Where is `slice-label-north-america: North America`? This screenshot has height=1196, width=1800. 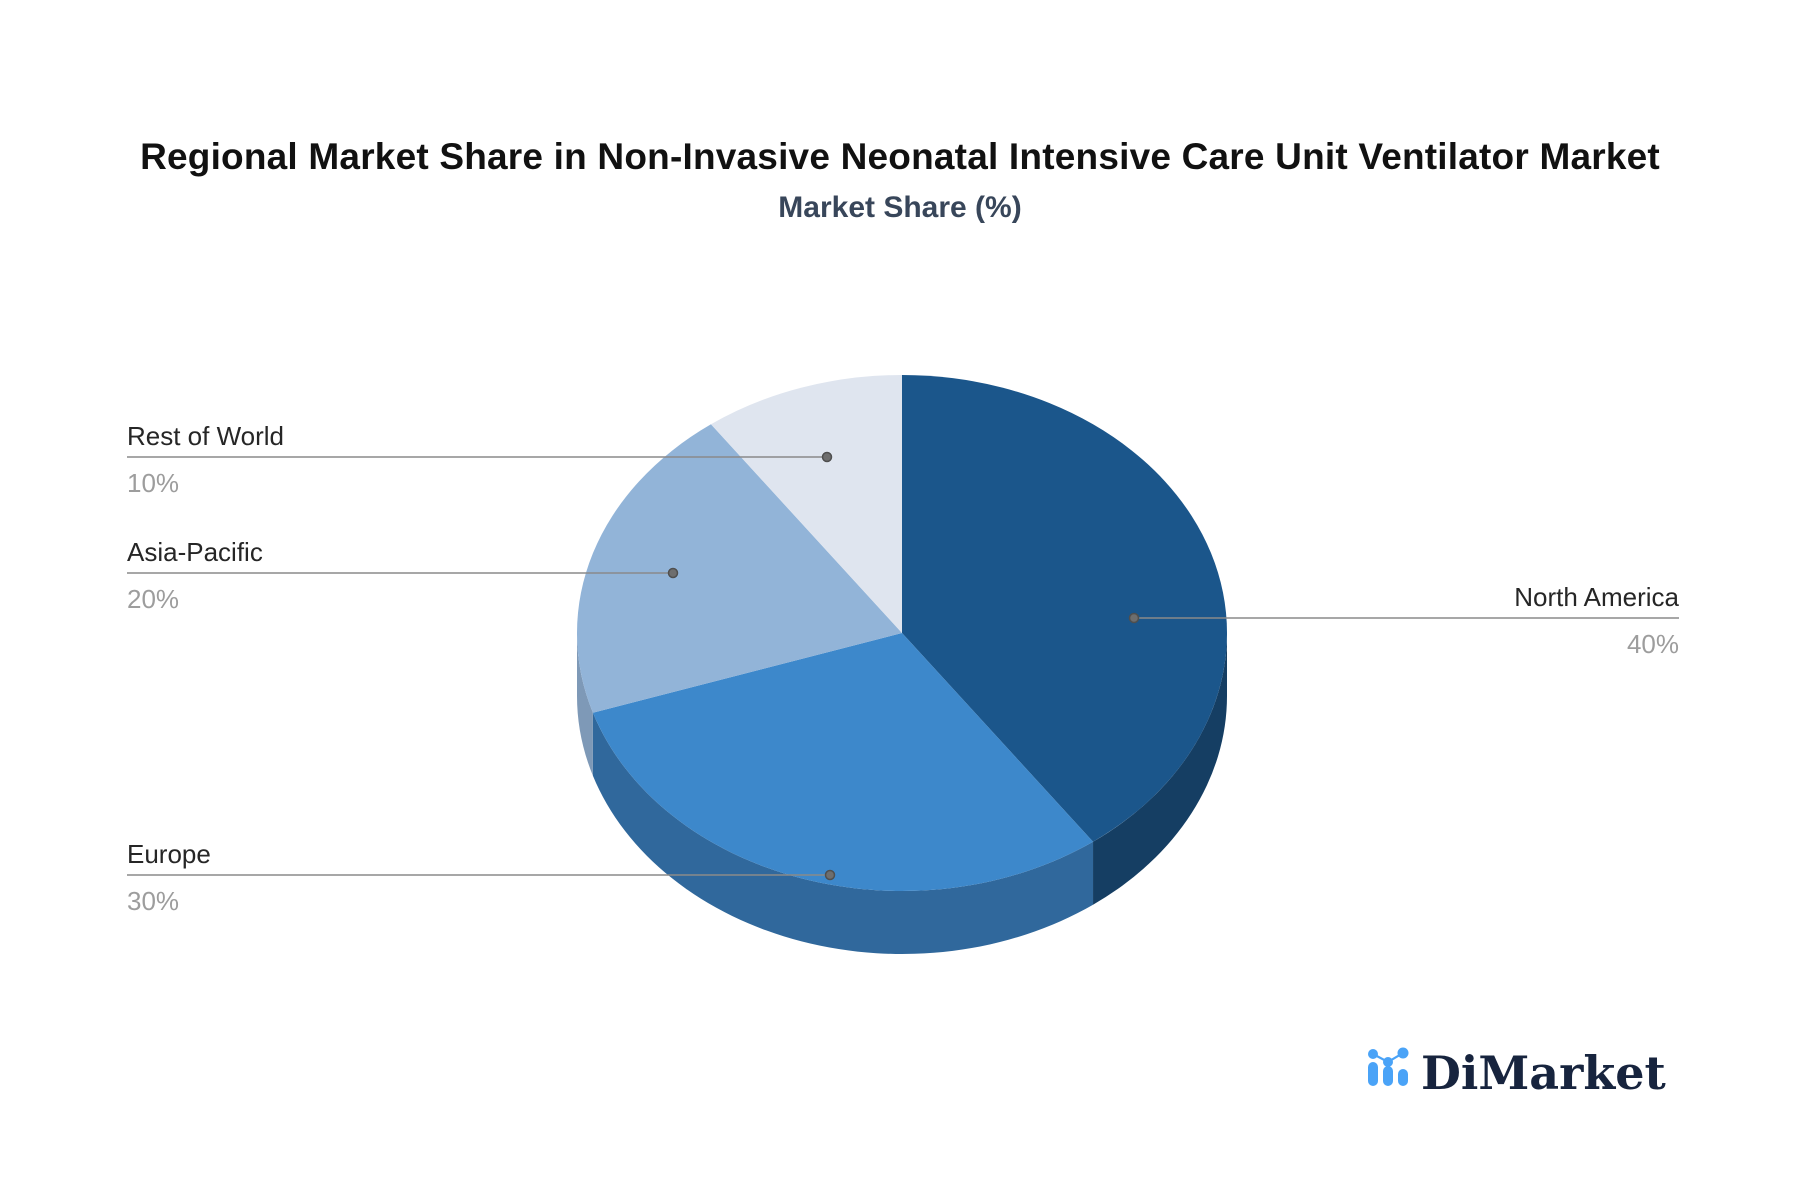
slice-label-north-america: North America is located at coordinates (1596, 597).